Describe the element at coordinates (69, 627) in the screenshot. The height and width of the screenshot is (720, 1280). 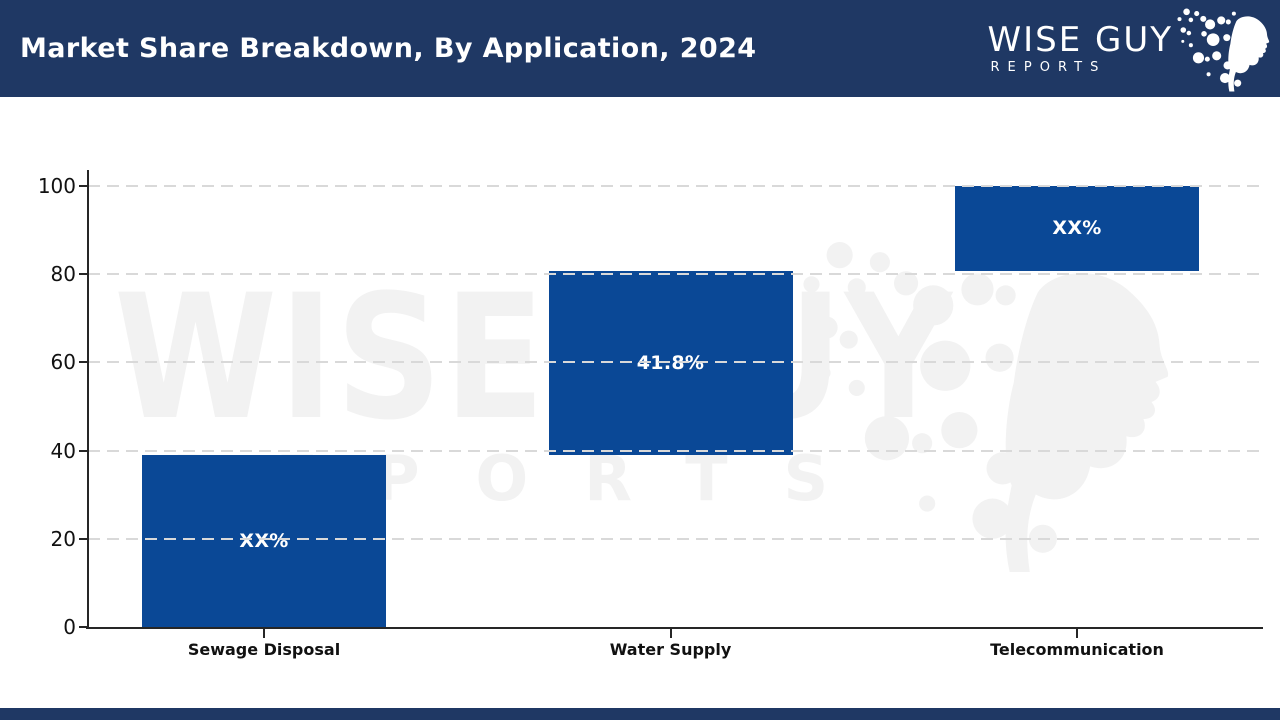
I see `y-tick-label-0: 0` at that location.